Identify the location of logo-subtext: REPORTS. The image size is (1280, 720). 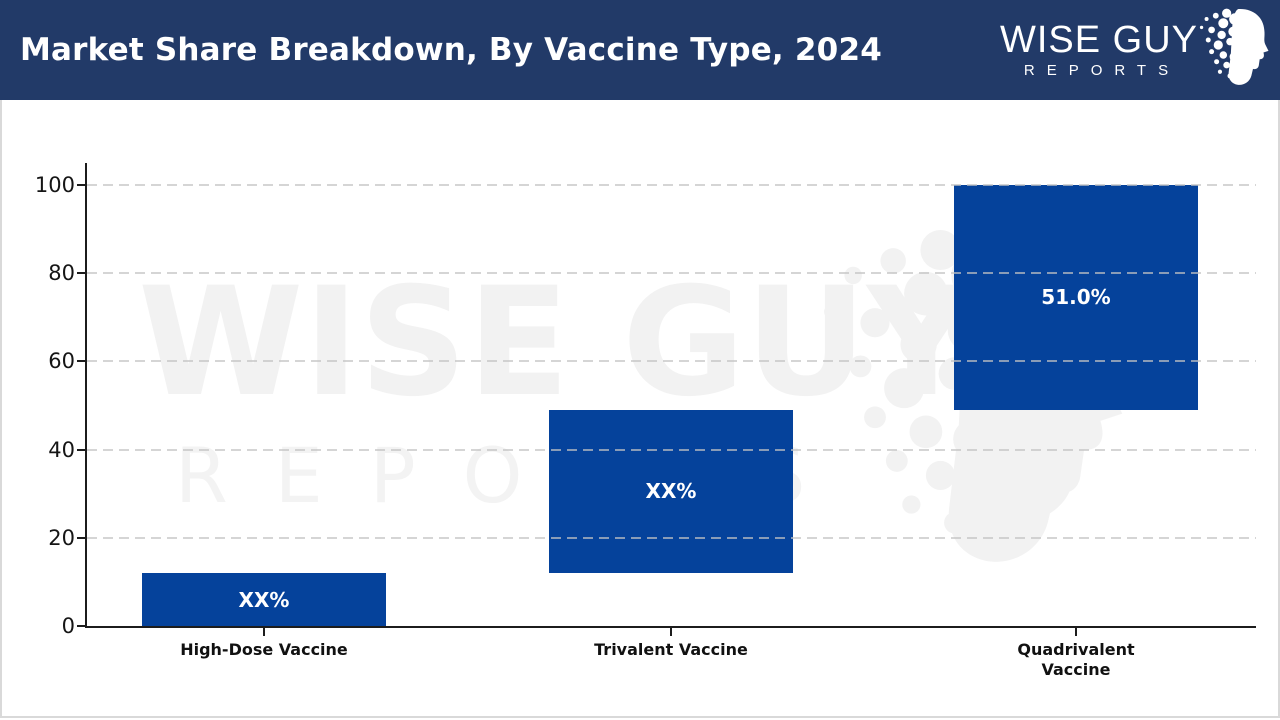
(1102, 71).